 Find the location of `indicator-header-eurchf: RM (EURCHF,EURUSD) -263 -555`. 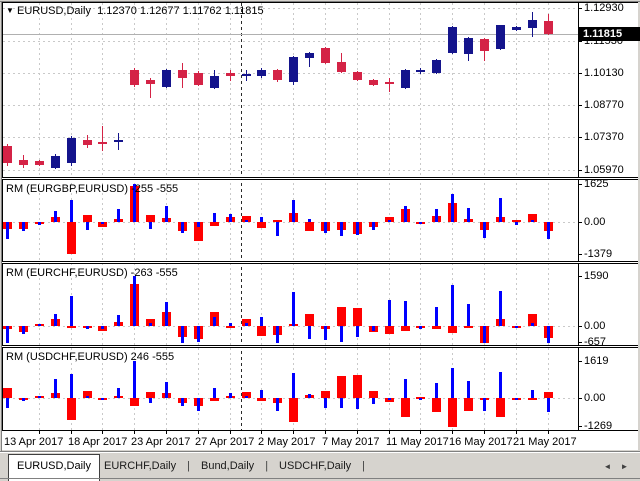

indicator-header-eurchf: RM (EURCHF,EURUSD) -263 -555 is located at coordinates (92, 273).